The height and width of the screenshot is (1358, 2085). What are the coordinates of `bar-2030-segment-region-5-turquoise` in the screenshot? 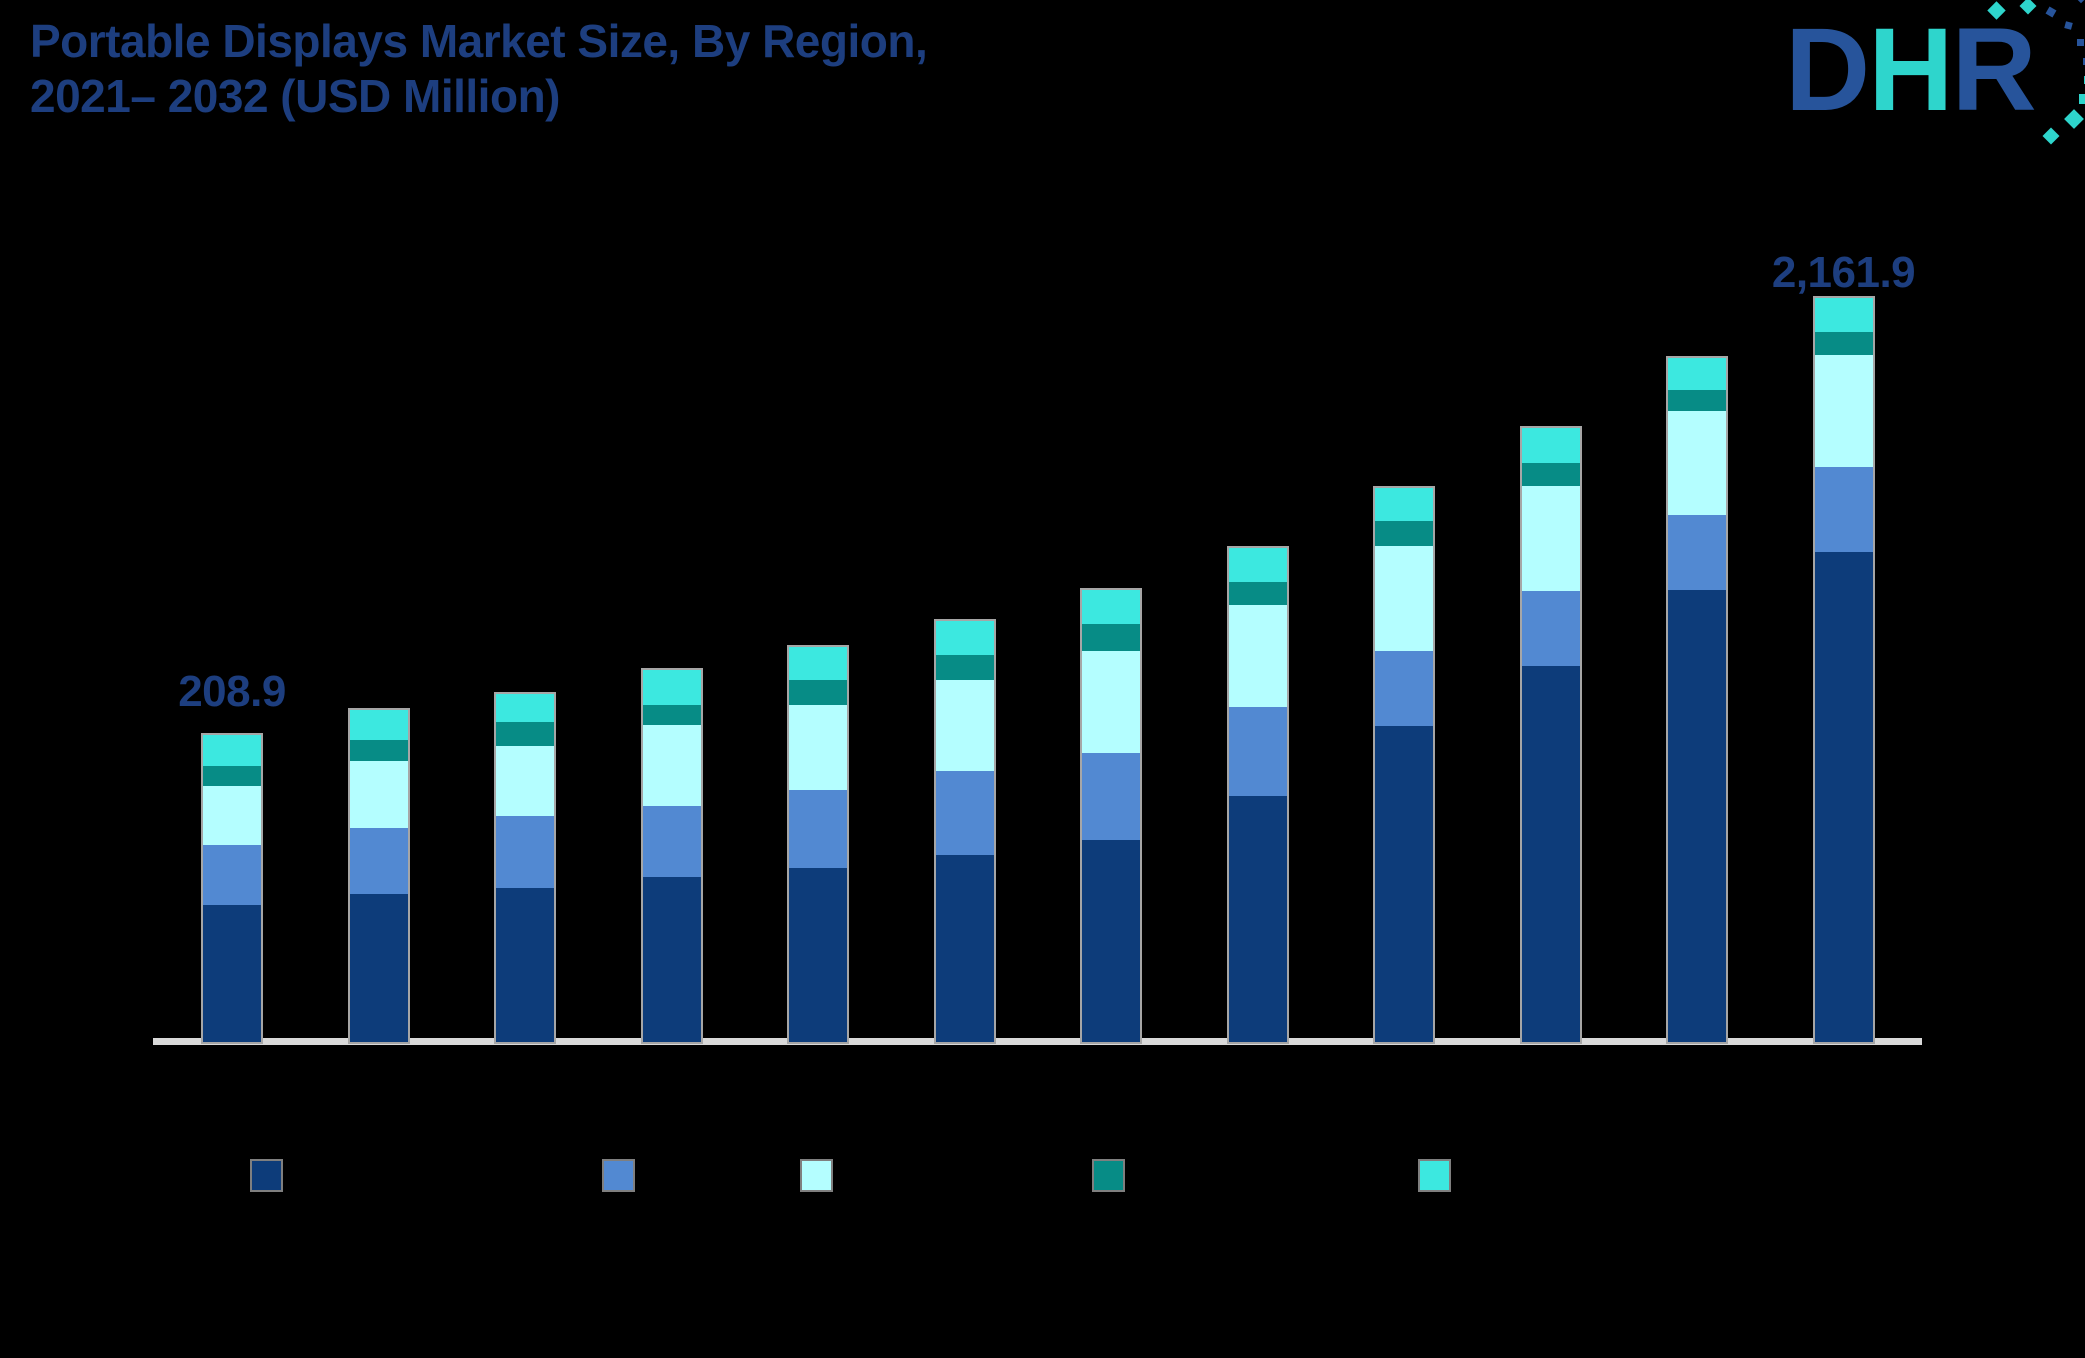 It's located at (1550, 445).